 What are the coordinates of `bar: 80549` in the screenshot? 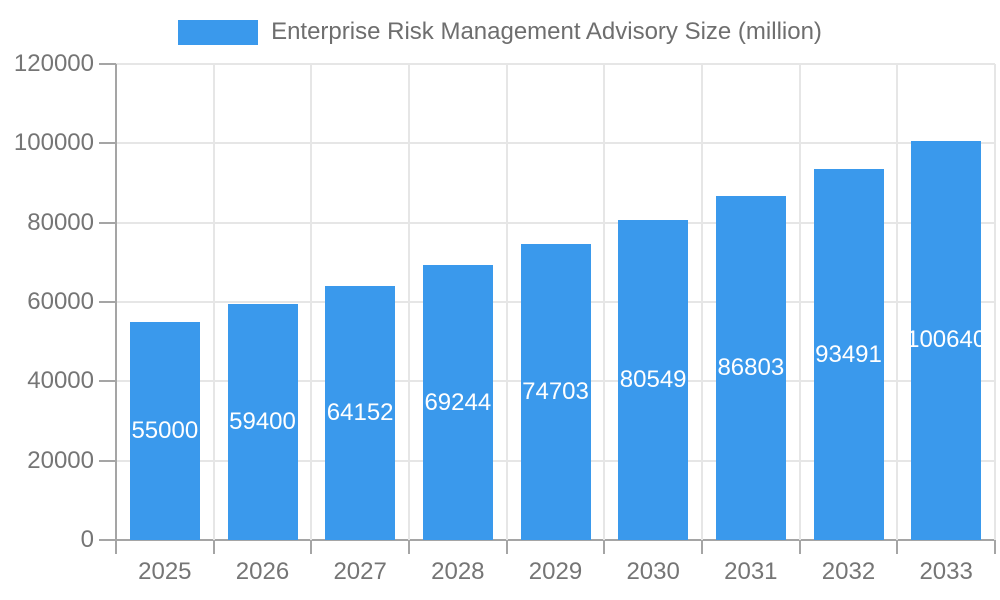 It's located at (653, 380).